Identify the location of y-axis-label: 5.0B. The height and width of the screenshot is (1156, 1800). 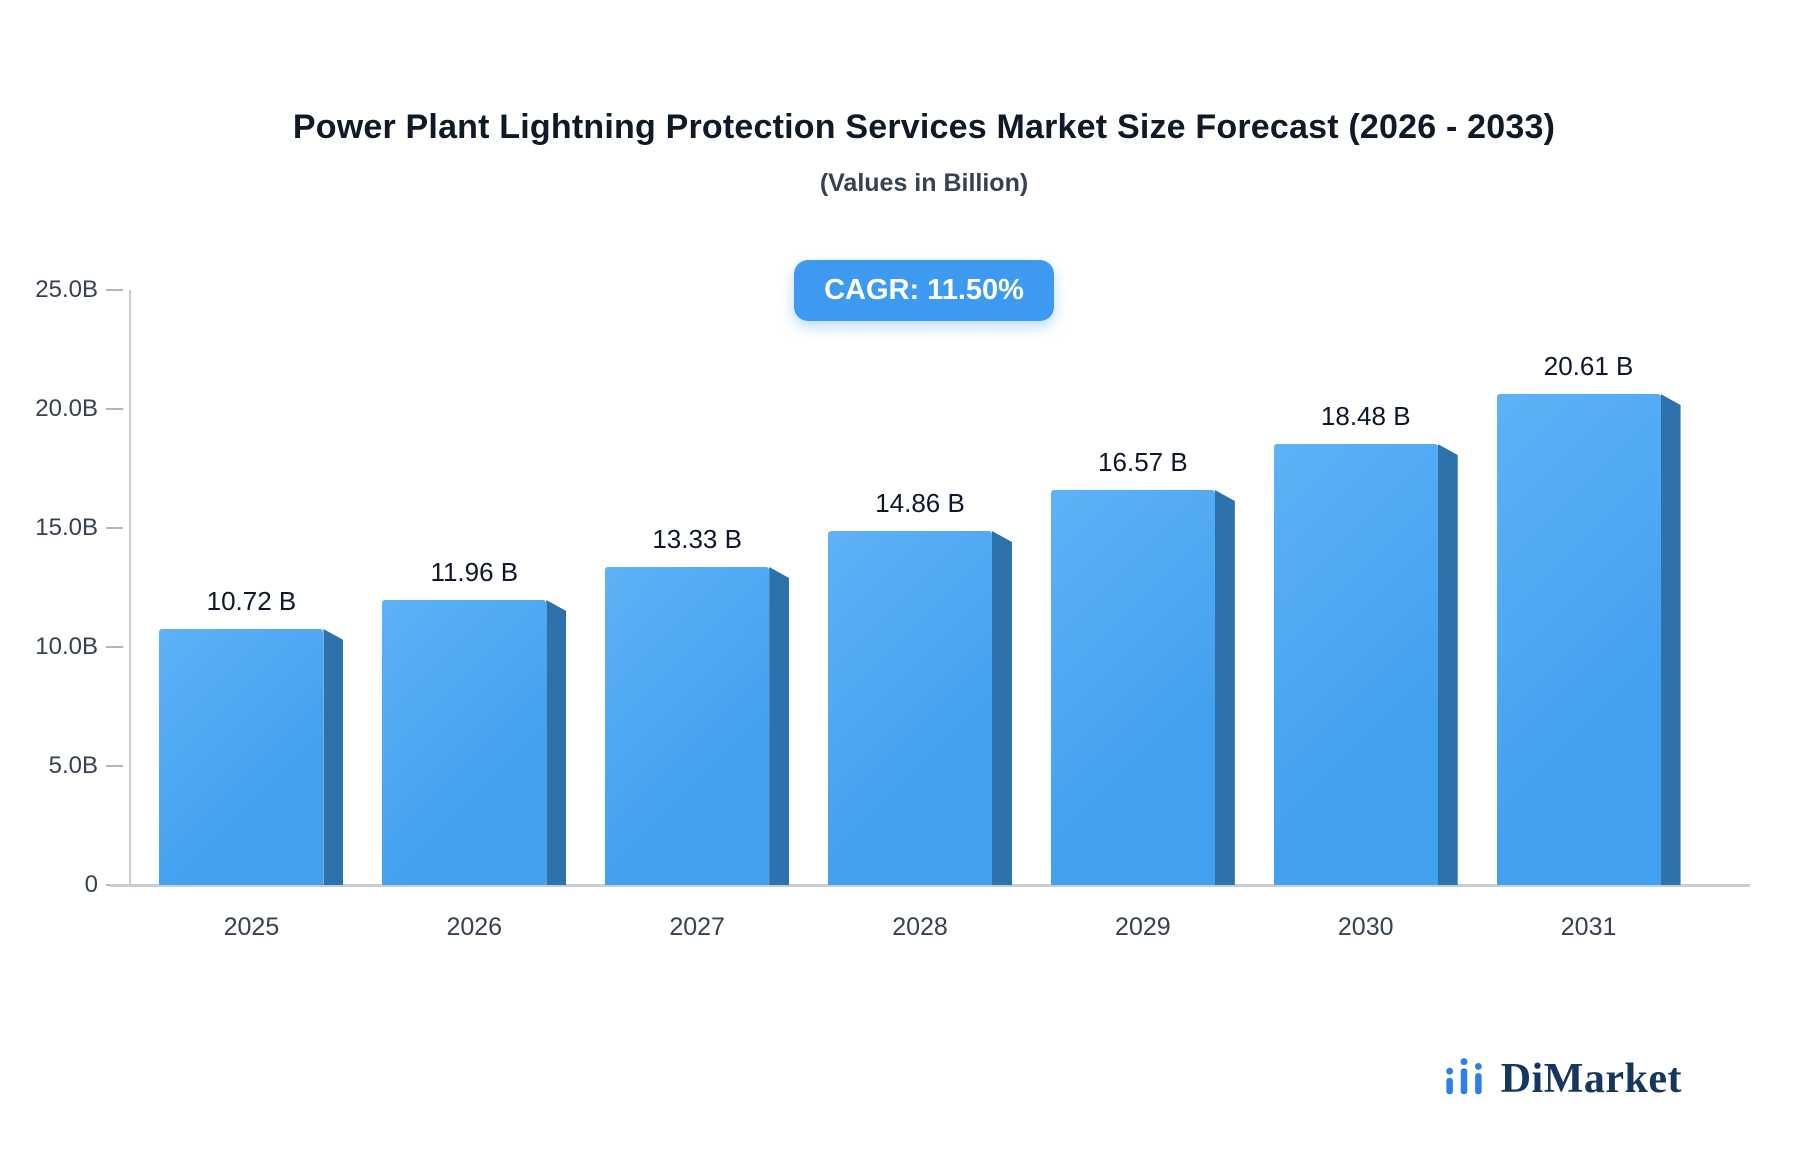
(73, 765).